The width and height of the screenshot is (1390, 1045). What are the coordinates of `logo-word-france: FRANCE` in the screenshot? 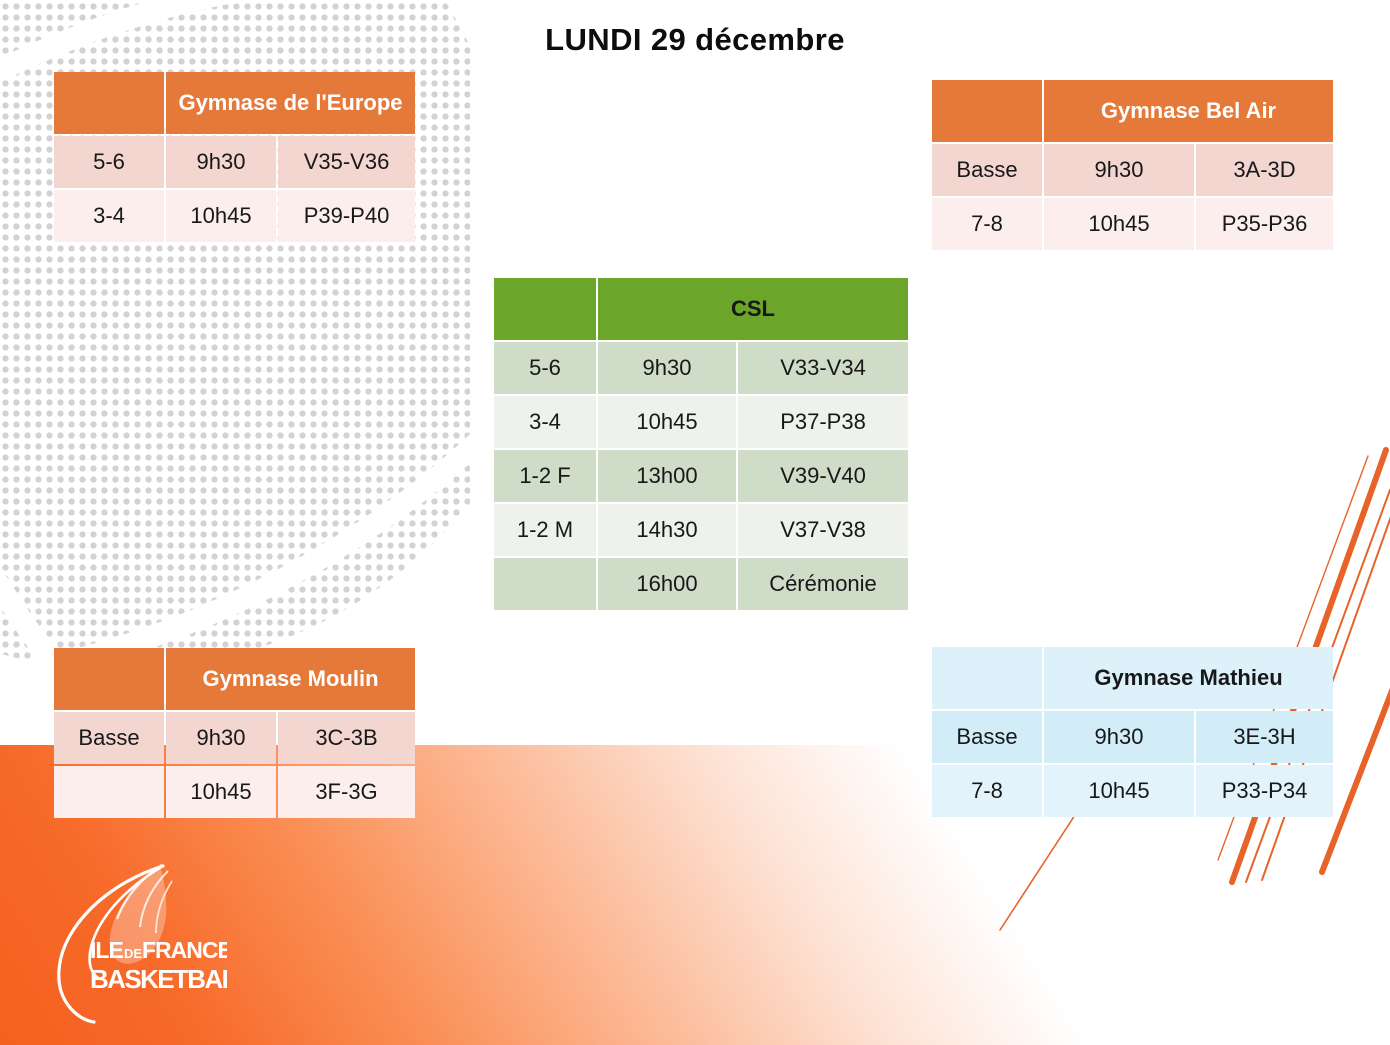 It's located at (184, 950).